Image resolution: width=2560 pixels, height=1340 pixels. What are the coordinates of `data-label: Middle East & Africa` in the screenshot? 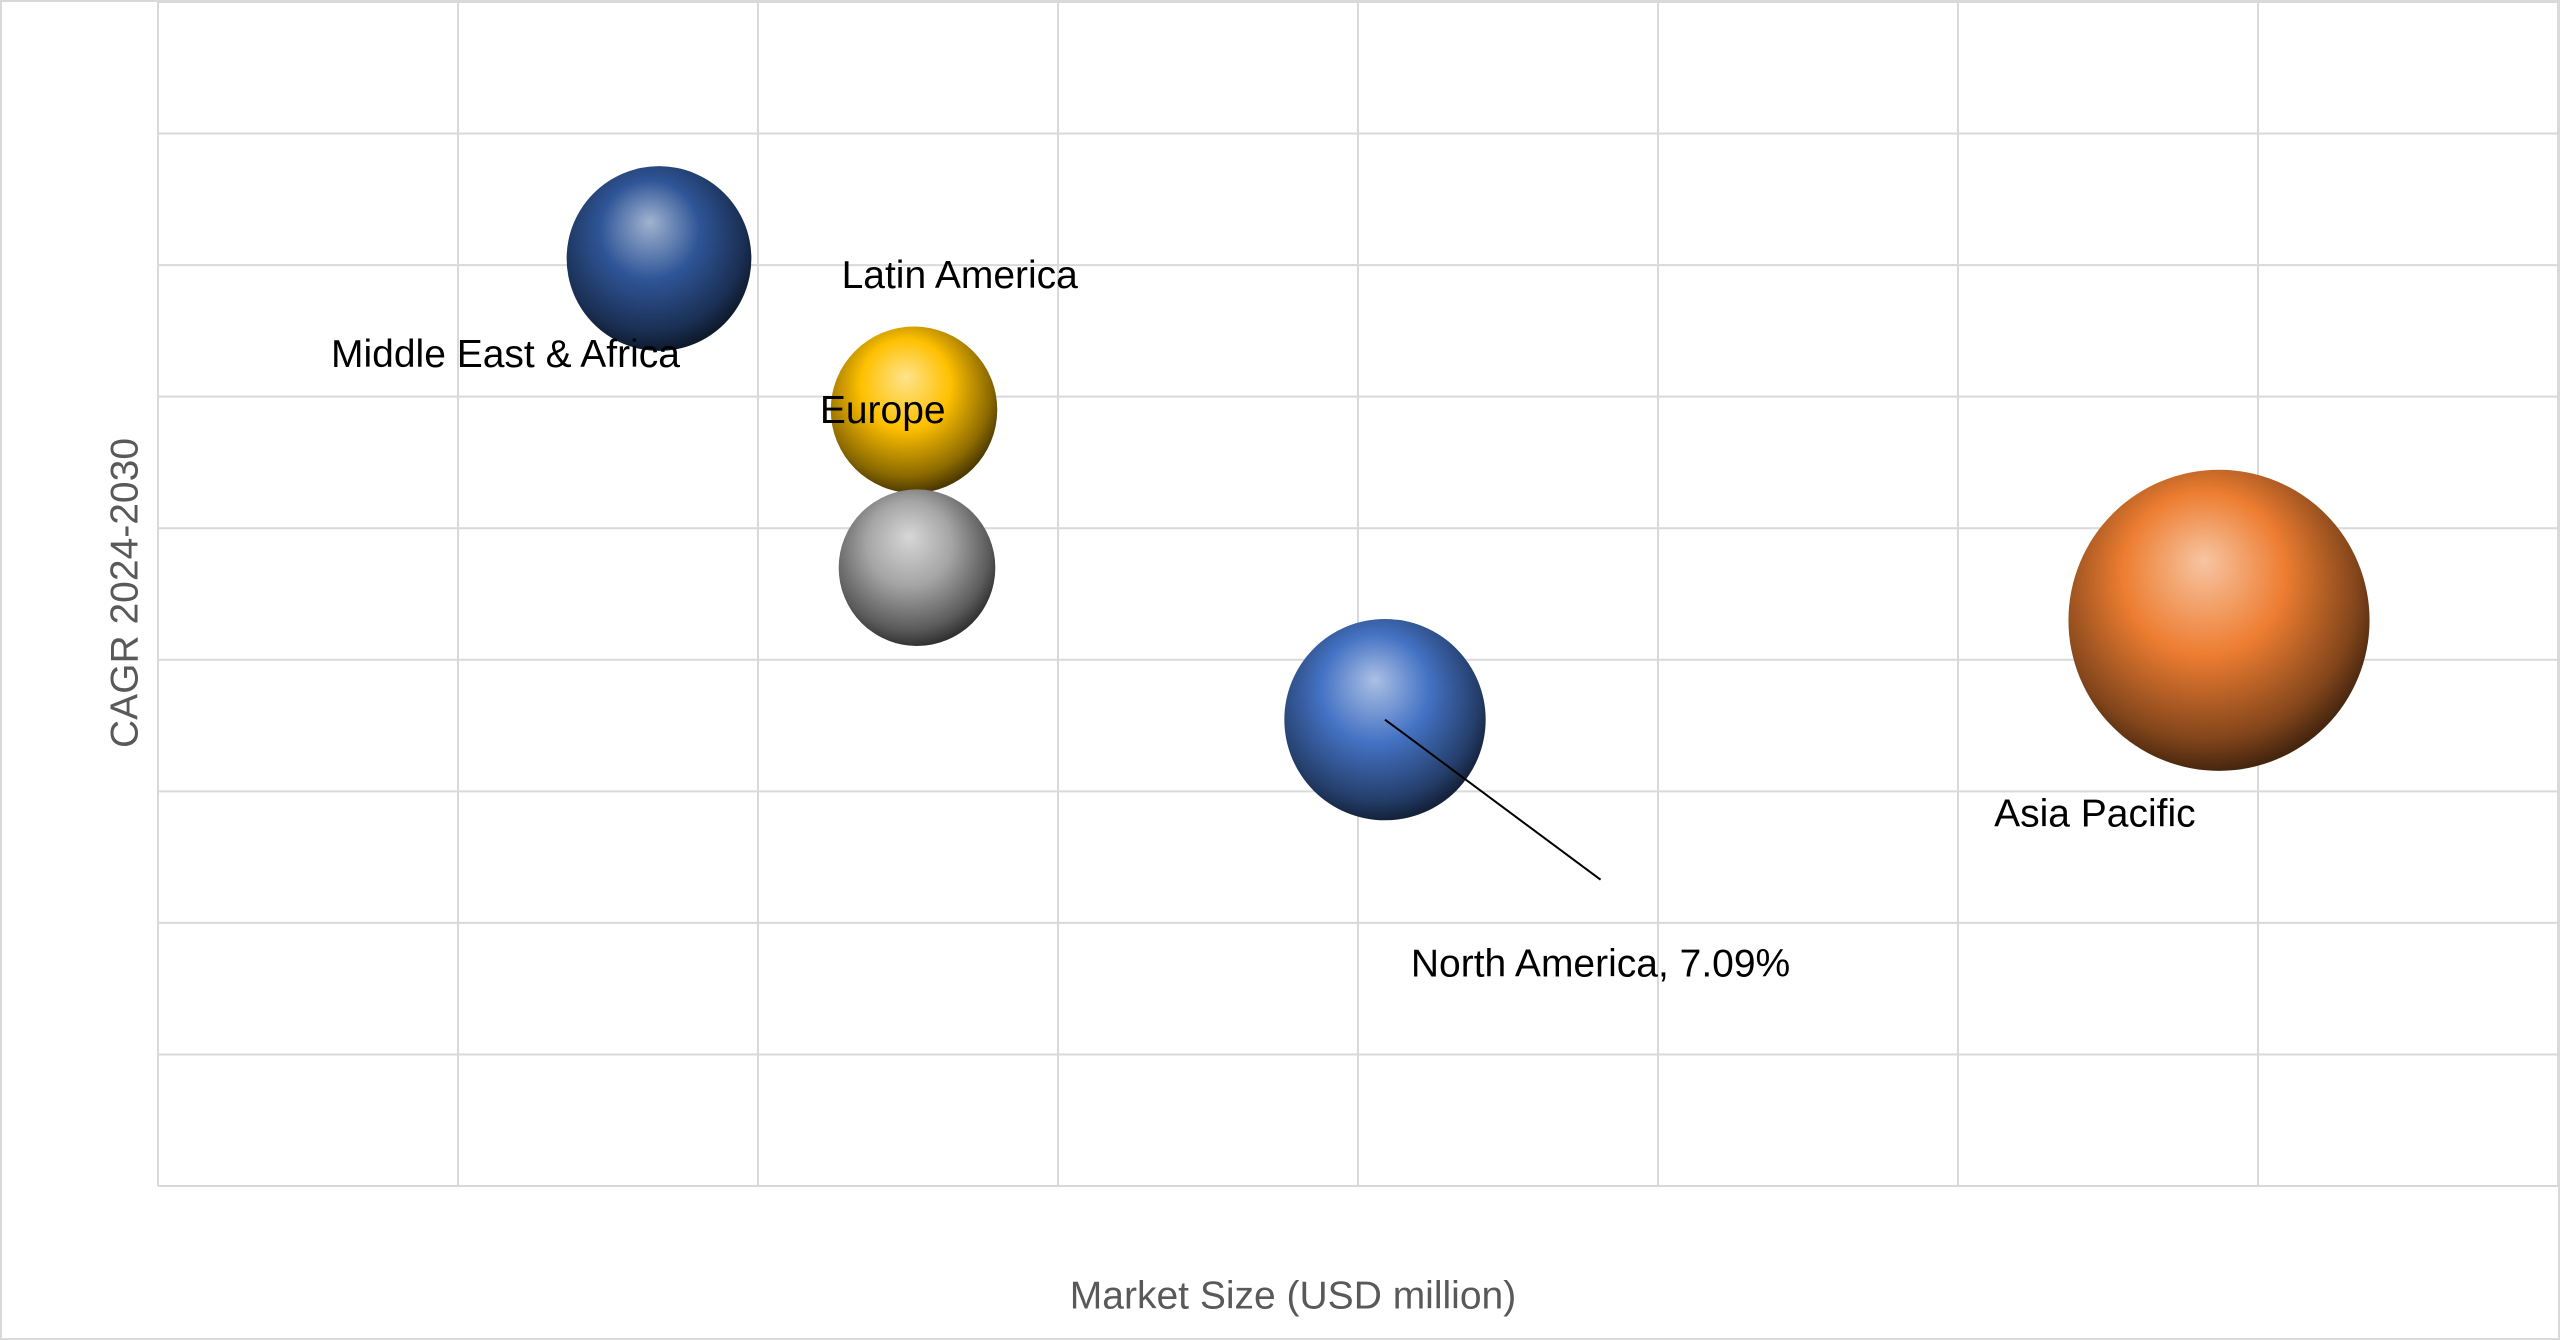 It's located at (505, 354).